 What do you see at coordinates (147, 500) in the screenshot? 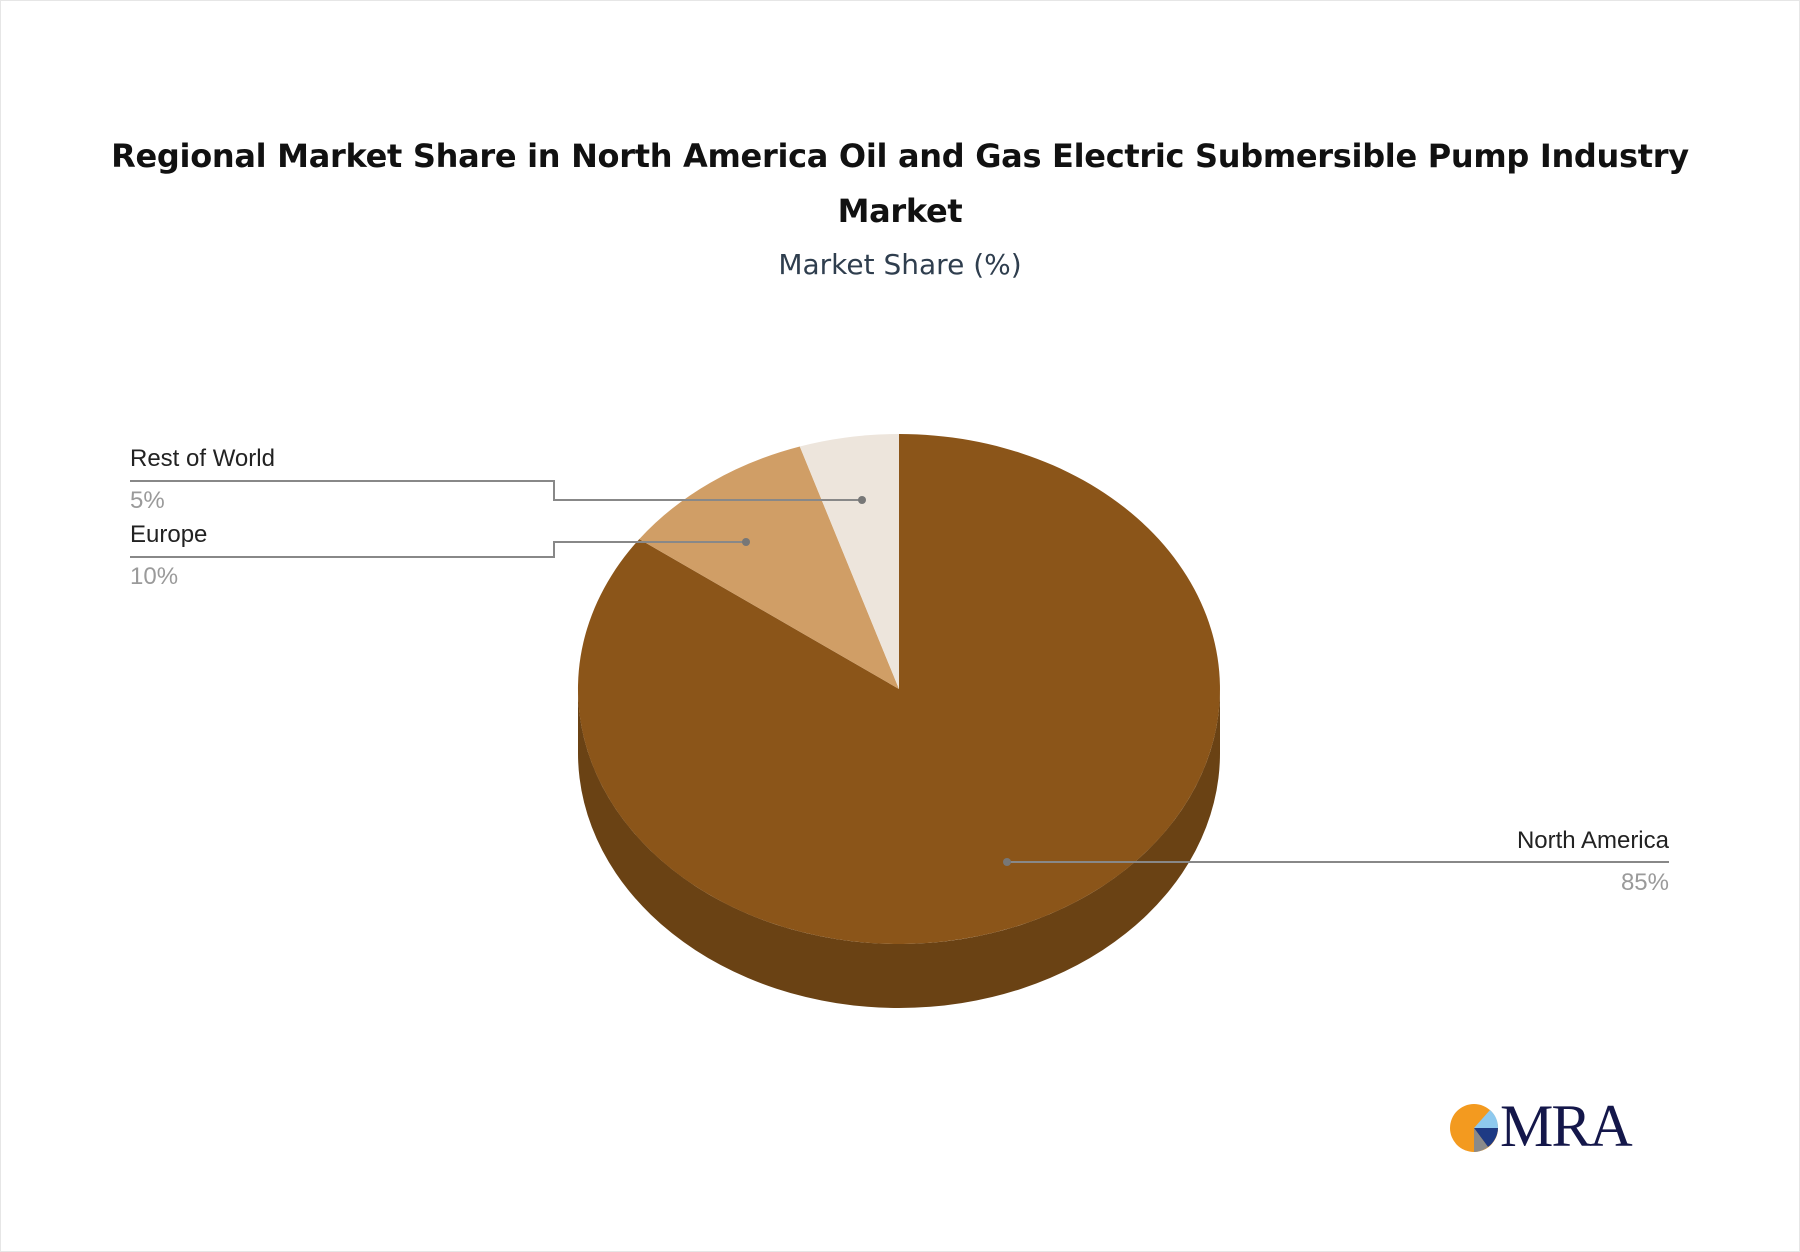
I see `pct-rest-of-world: 5%` at bounding box center [147, 500].